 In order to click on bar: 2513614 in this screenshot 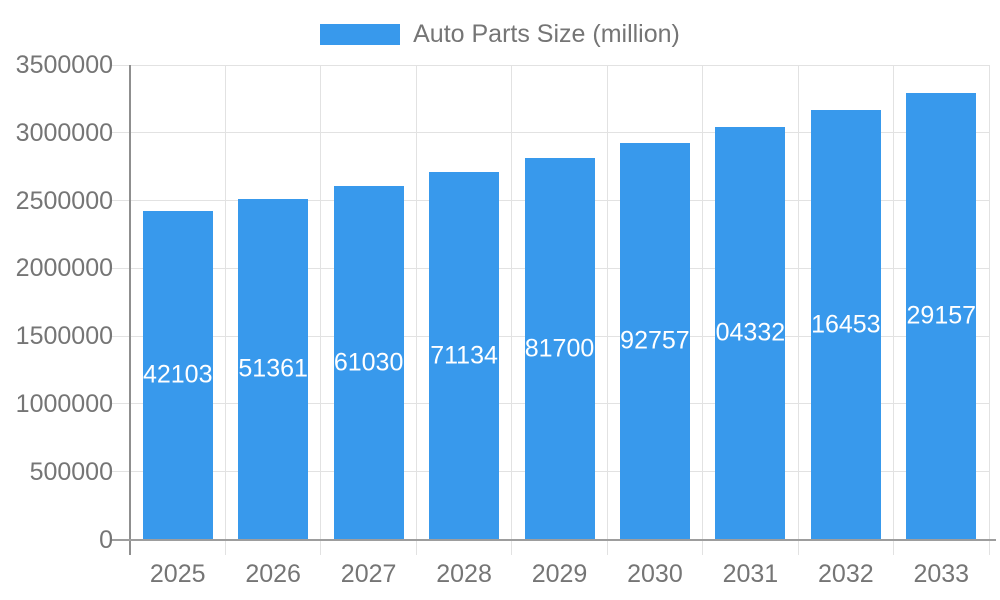, I will do `click(273, 369)`.